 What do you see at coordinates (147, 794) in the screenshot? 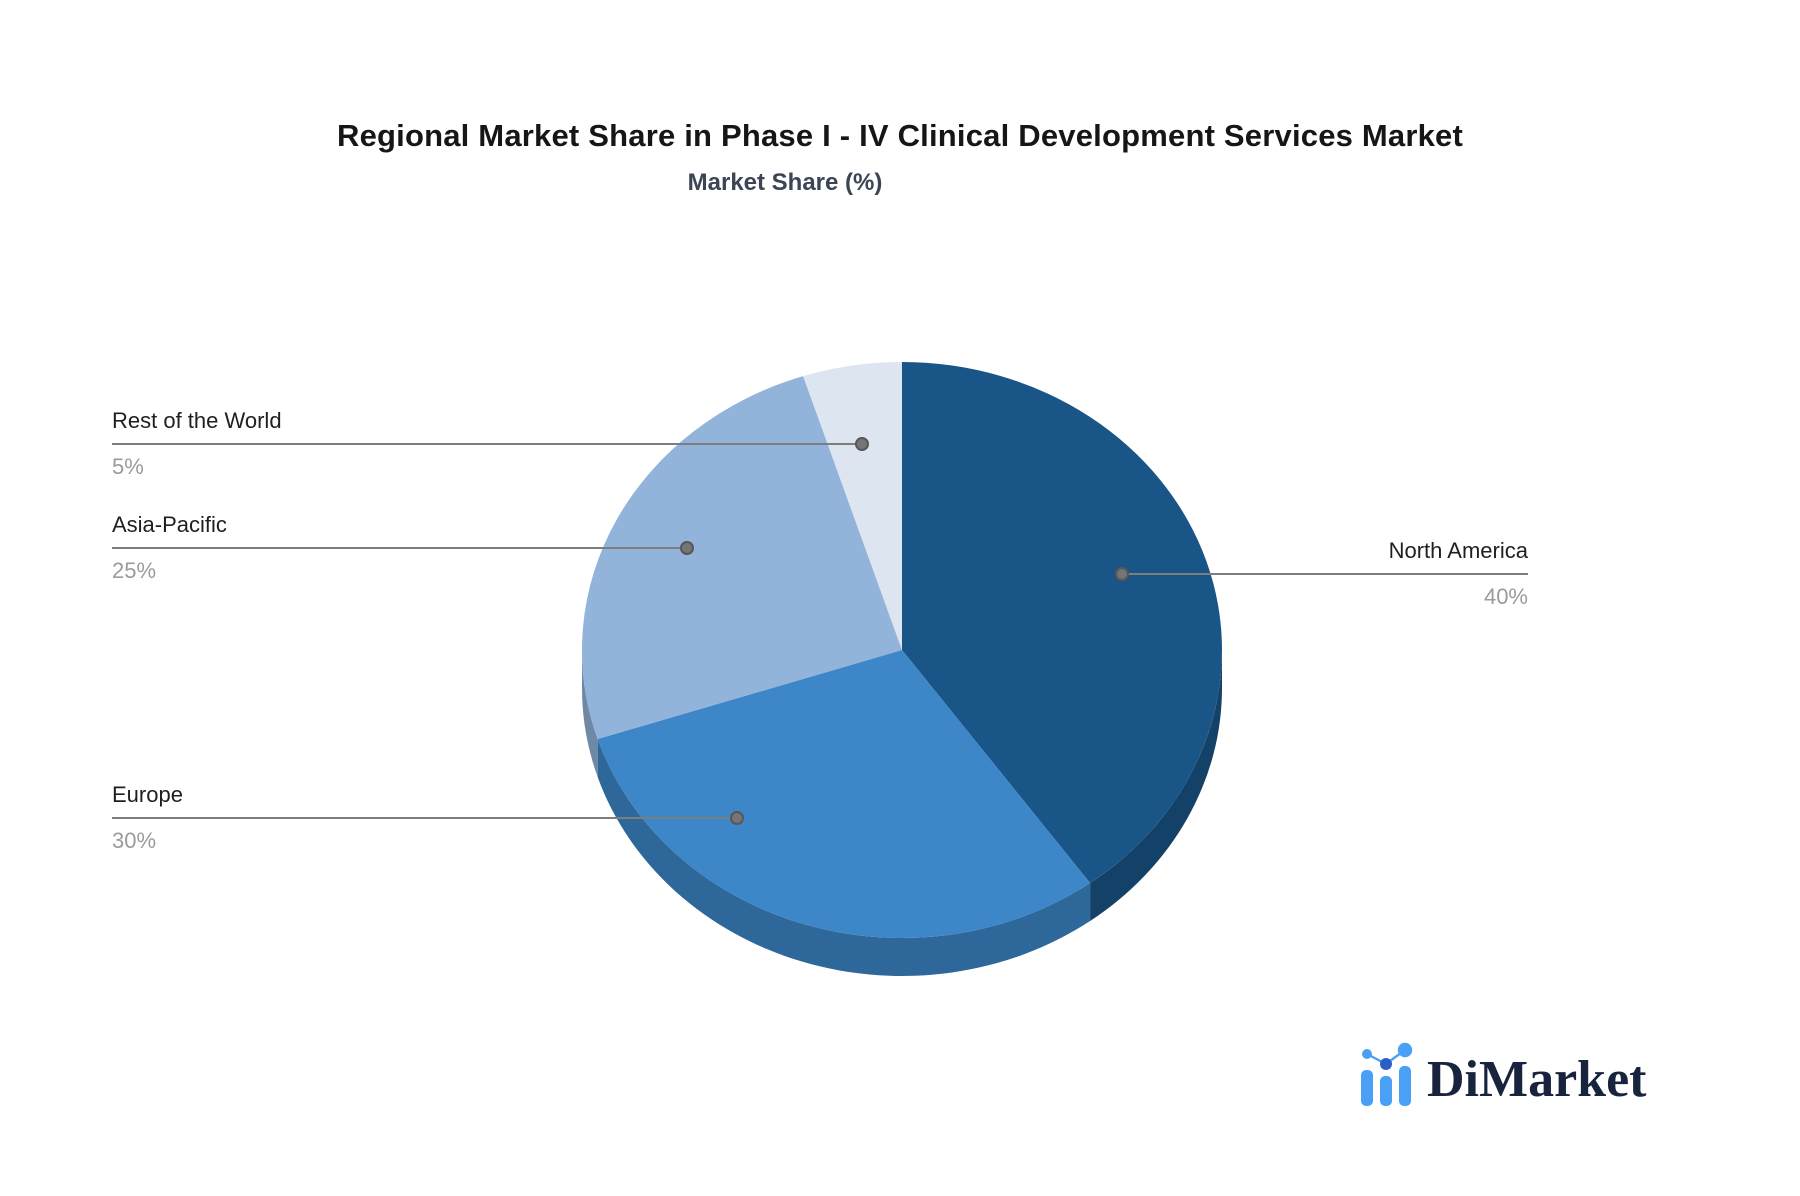
I see `slice-label: Europe` at bounding box center [147, 794].